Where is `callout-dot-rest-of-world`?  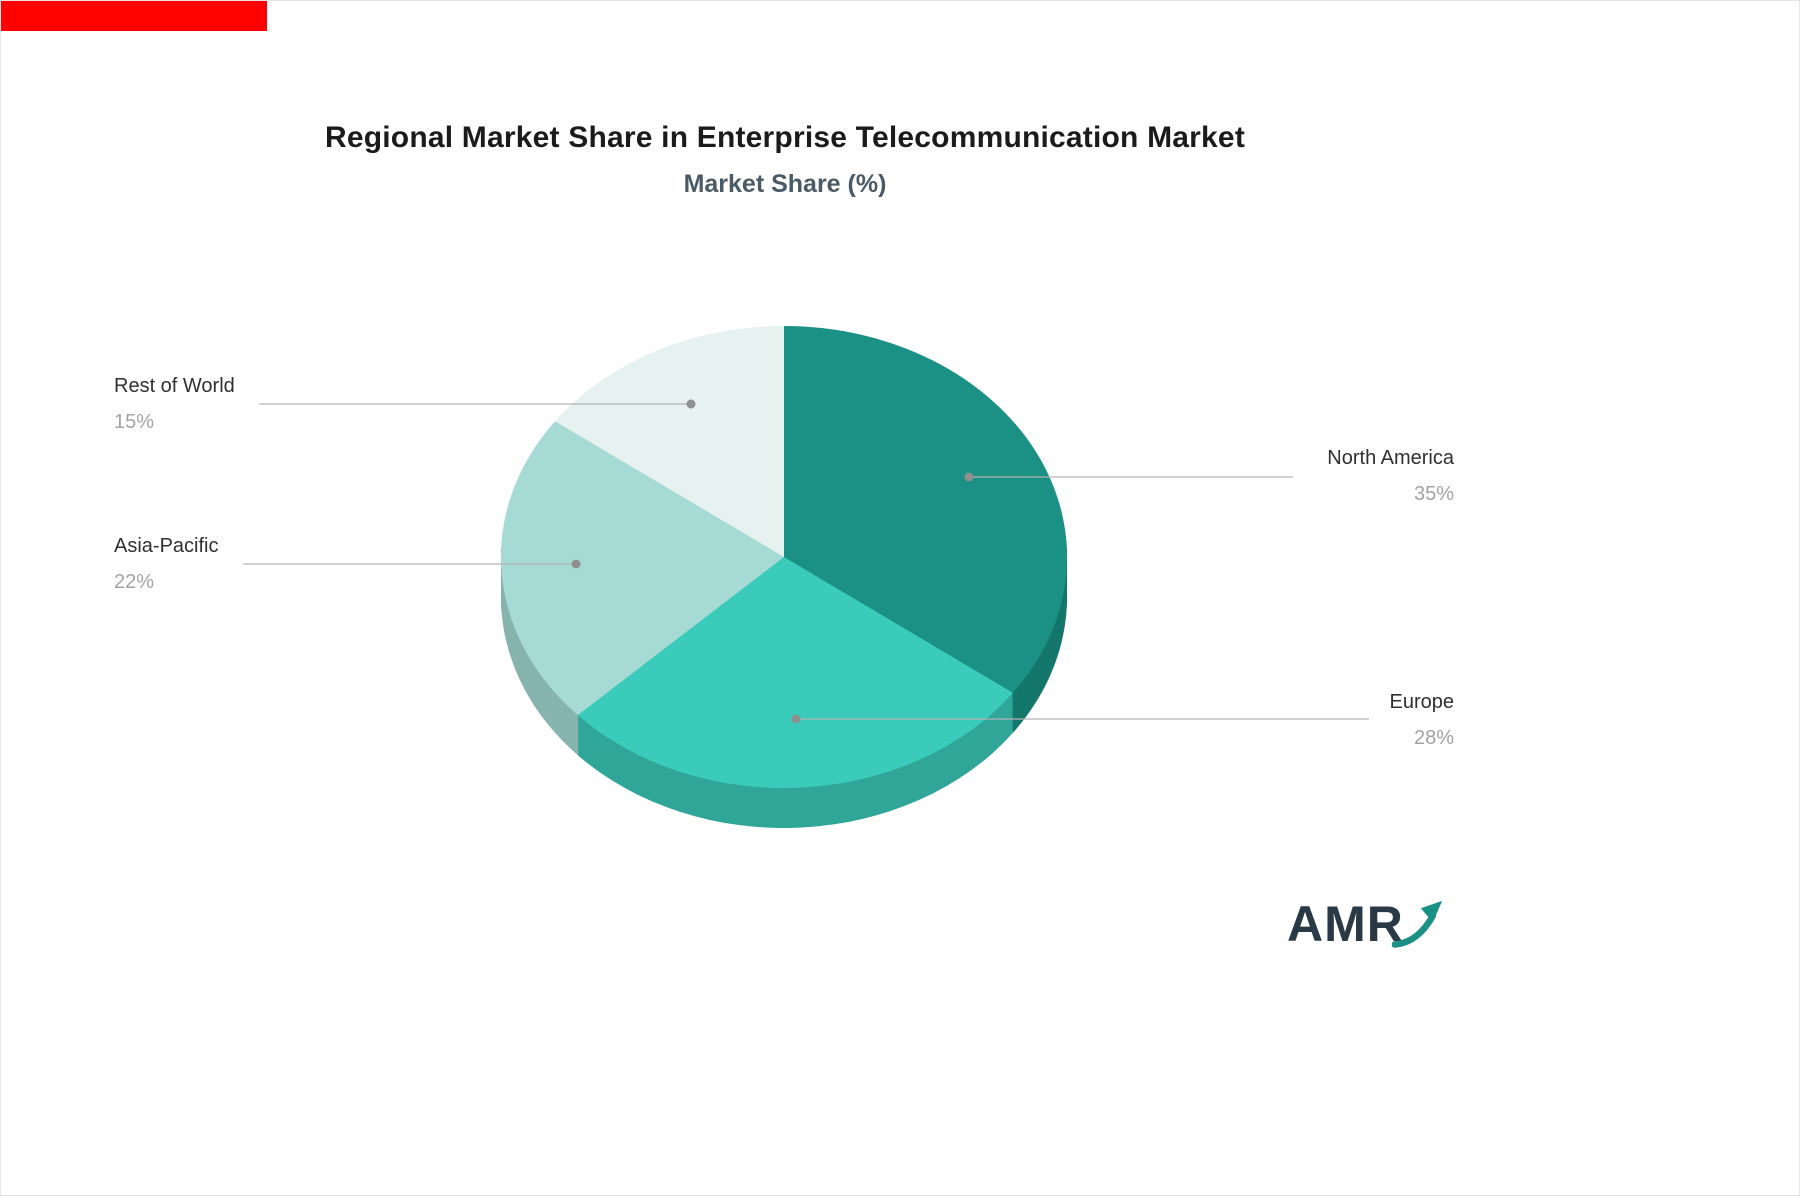 callout-dot-rest-of-world is located at coordinates (691, 404).